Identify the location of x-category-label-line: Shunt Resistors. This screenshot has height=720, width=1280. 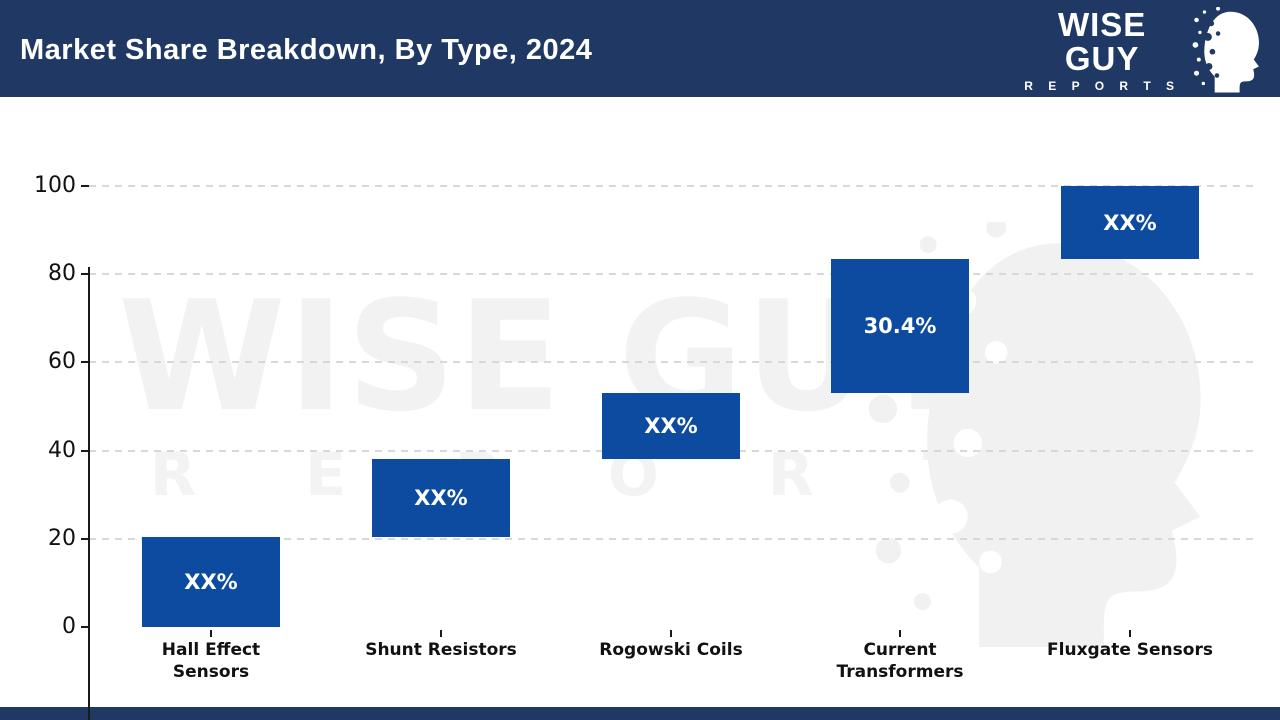
(441, 650).